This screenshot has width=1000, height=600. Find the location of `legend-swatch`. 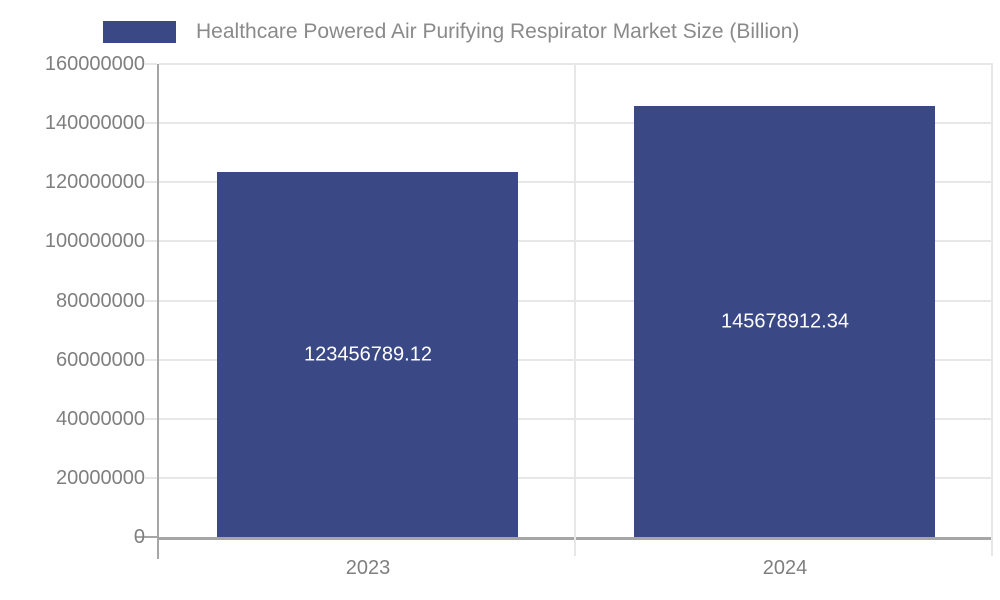

legend-swatch is located at coordinates (139, 32).